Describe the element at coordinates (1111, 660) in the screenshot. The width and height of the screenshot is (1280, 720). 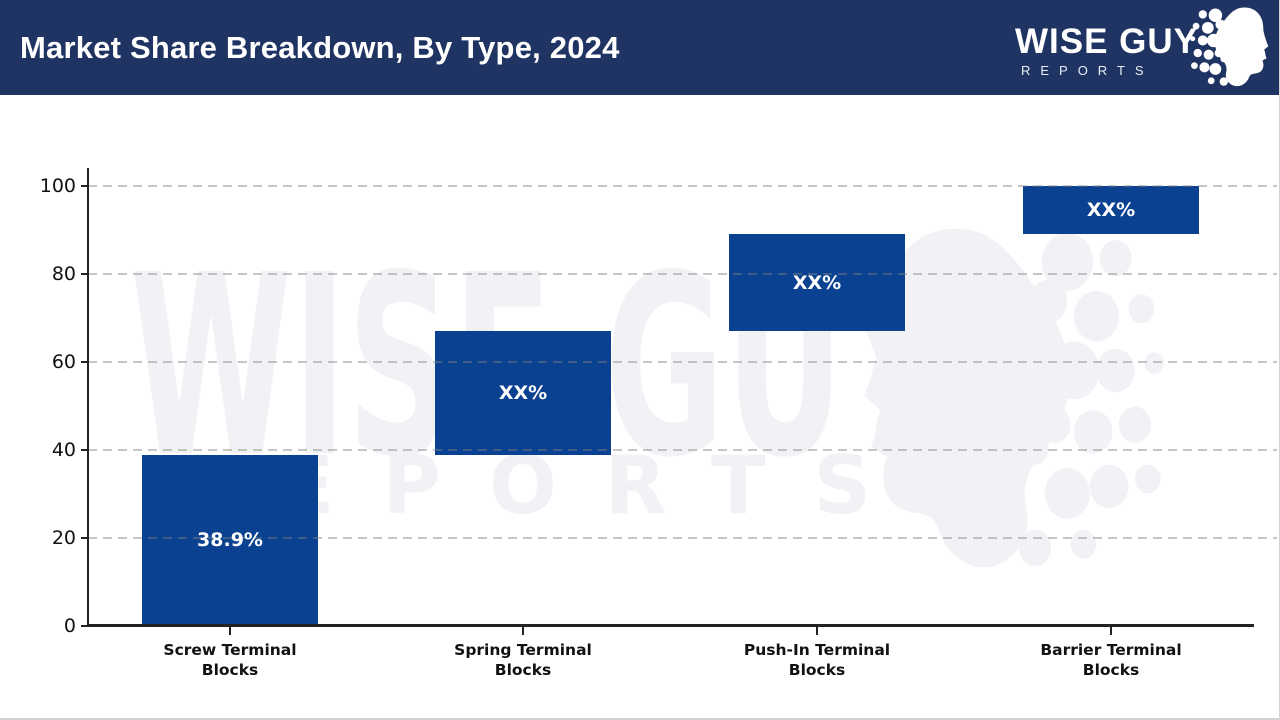
I see `x-category-label-barrier-terminal-blocks: Barrier Terminal Blocks` at that location.